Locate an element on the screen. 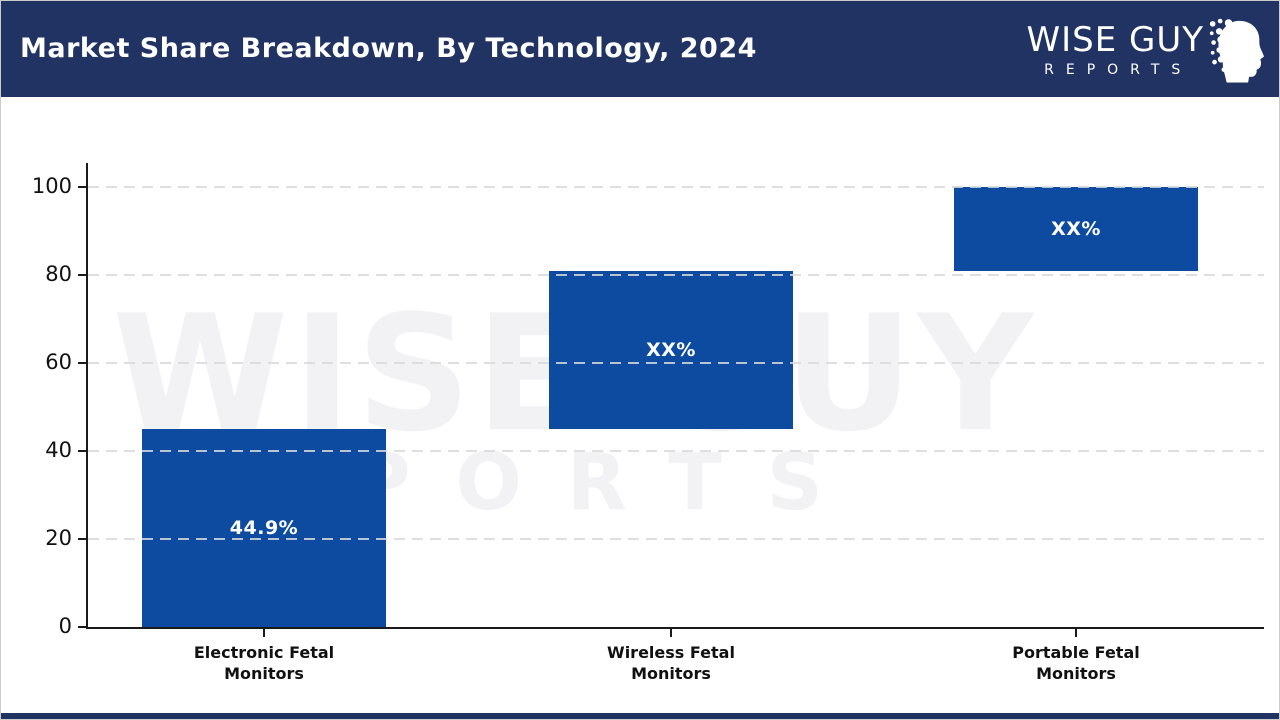 The width and height of the screenshot is (1280, 720). category-line: Portable Fetal is located at coordinates (1076, 652).